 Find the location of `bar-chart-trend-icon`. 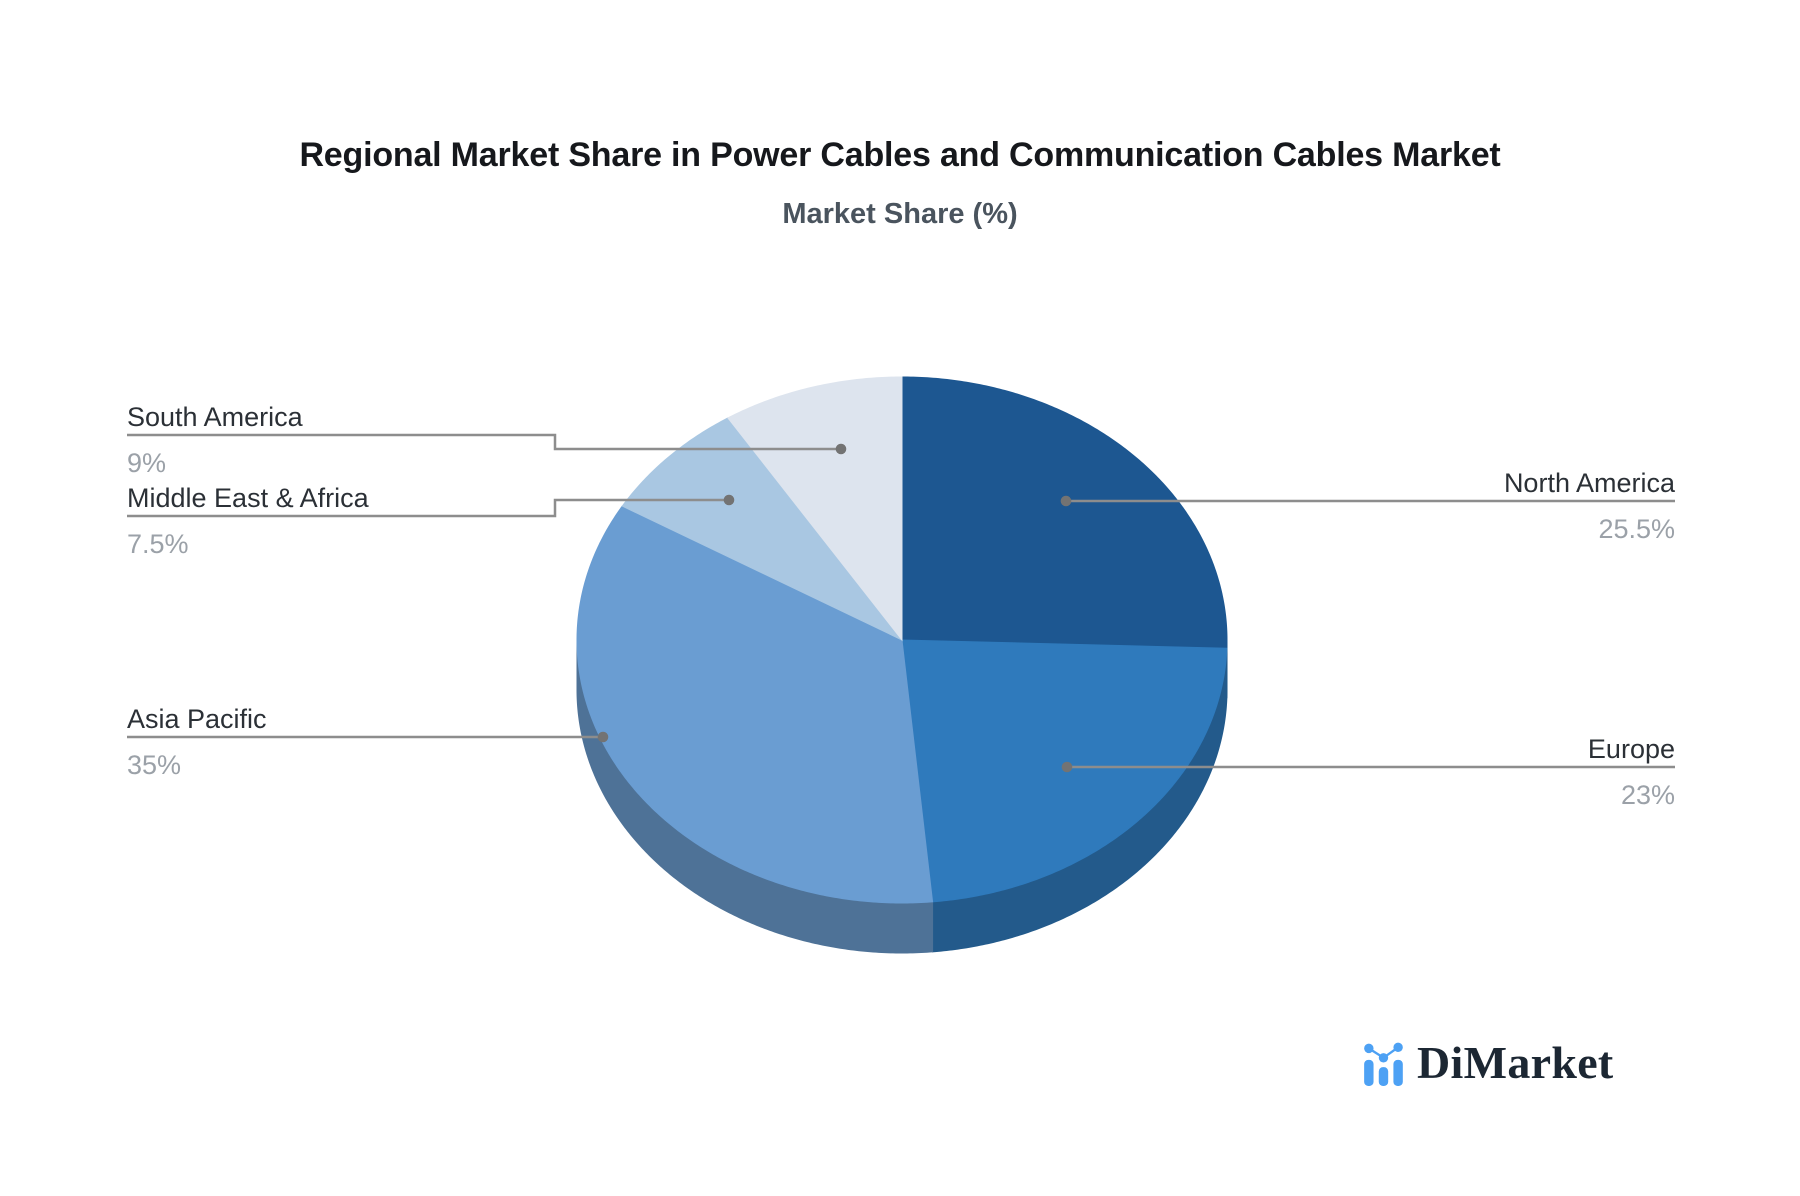

bar-chart-trend-icon is located at coordinates (1383, 1064).